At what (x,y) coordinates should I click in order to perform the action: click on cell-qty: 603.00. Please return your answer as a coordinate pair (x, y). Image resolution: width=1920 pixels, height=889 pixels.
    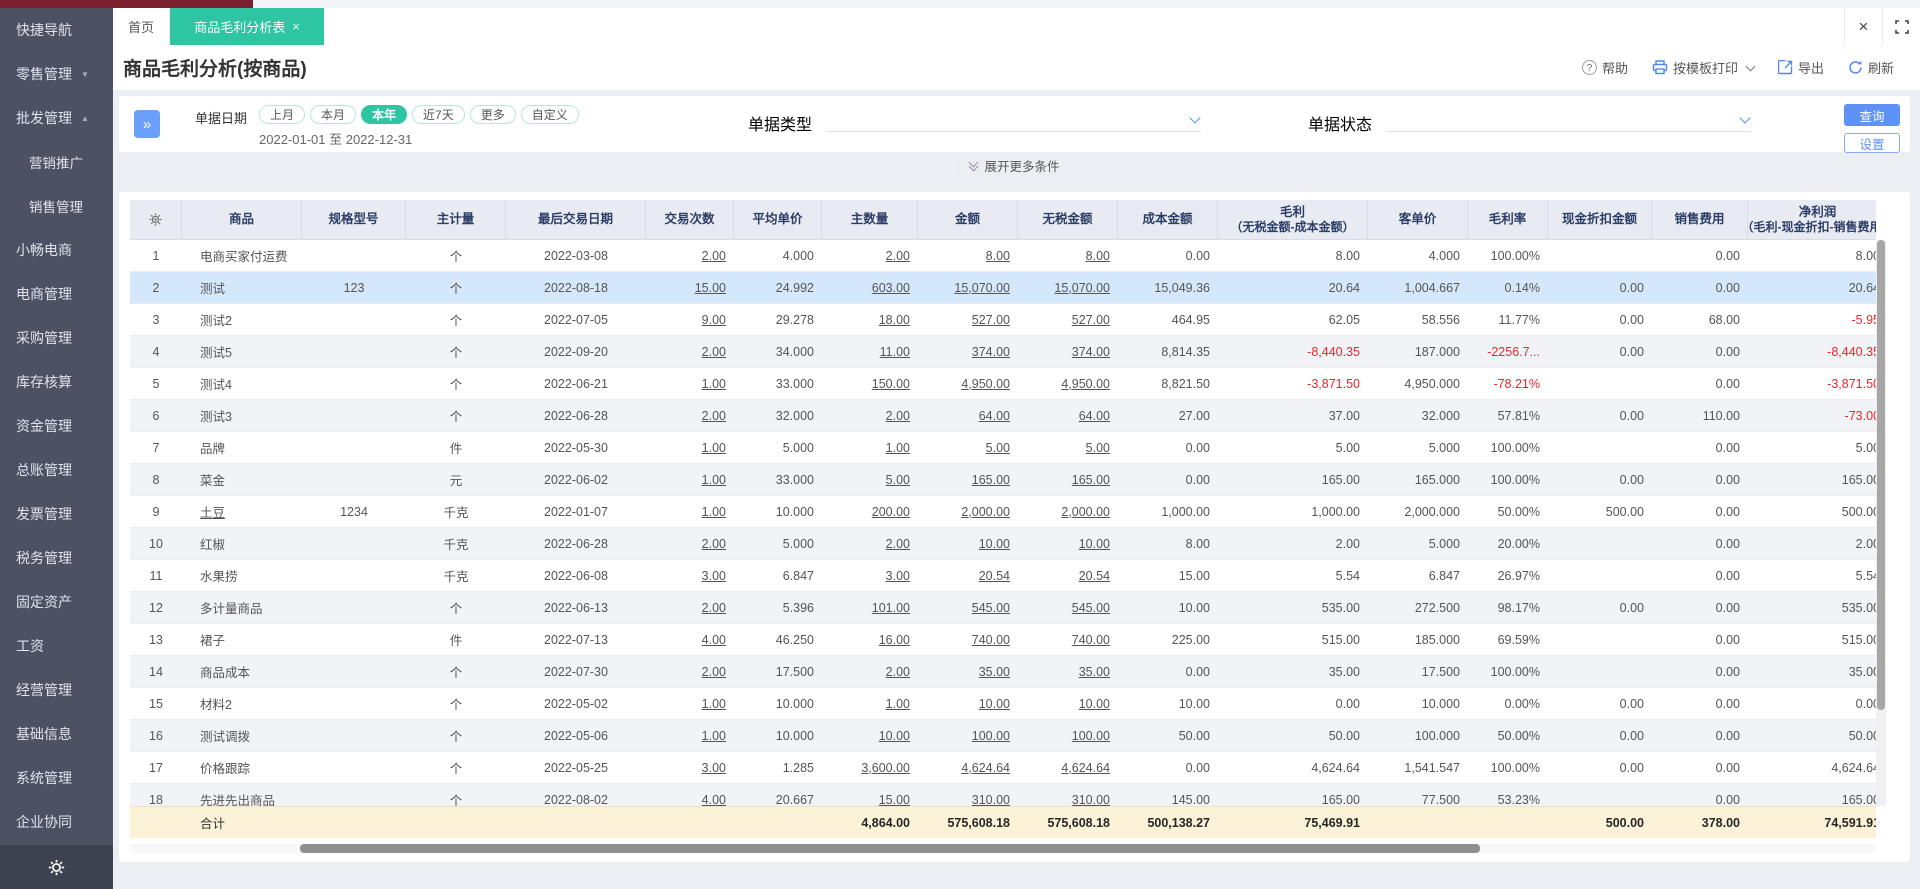
    Looking at the image, I should click on (870, 288).